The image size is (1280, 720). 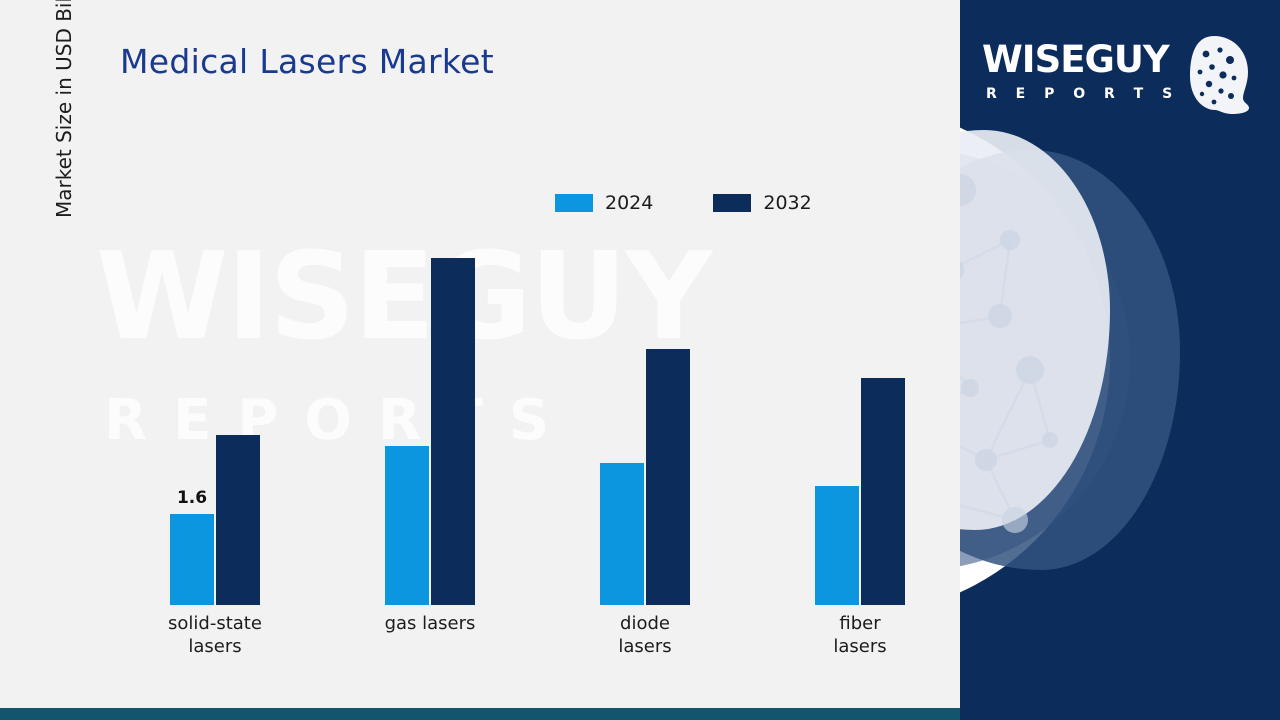 I want to click on legend-swatch-2032, so click(x=732, y=203).